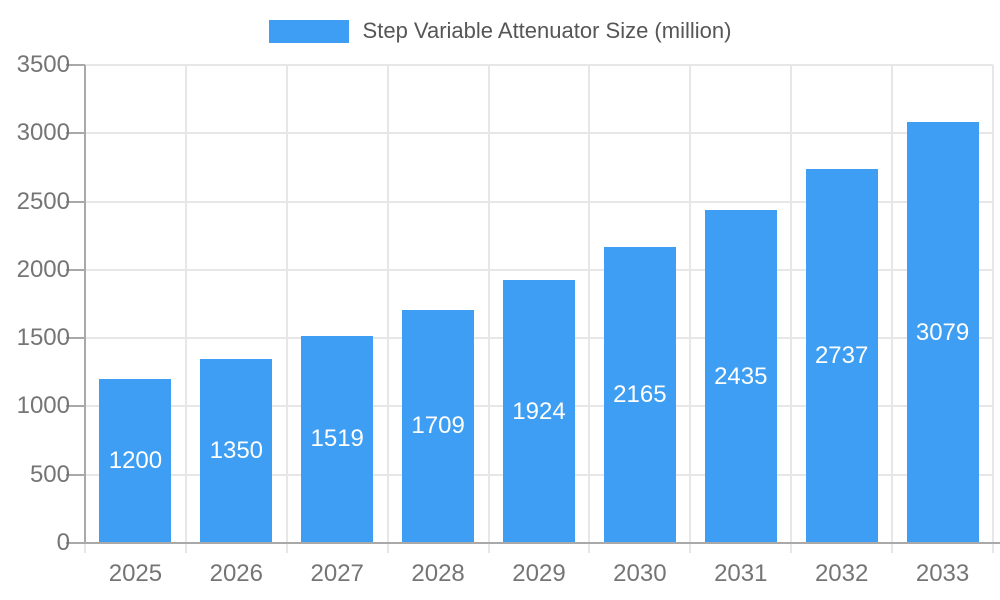  I want to click on bar-value-label: 3079, so click(942, 332).